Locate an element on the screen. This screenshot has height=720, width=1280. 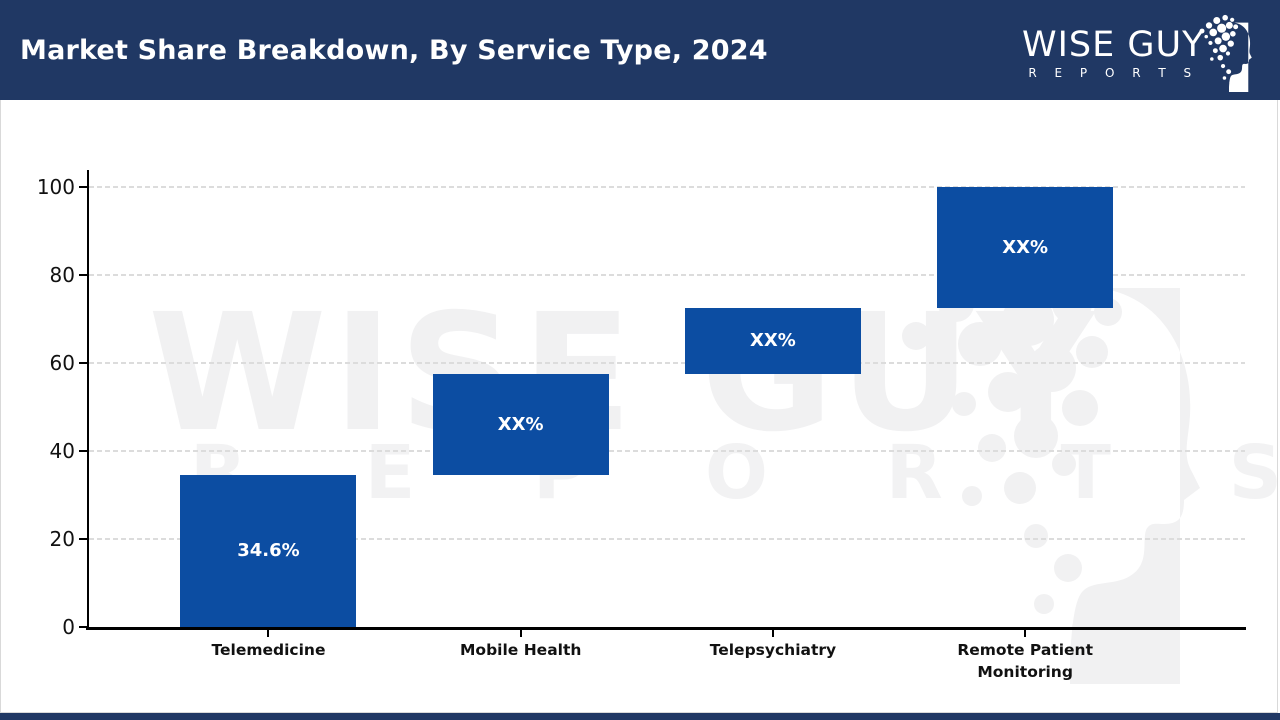
y-tick-label-80: 80 is located at coordinates (62, 275).